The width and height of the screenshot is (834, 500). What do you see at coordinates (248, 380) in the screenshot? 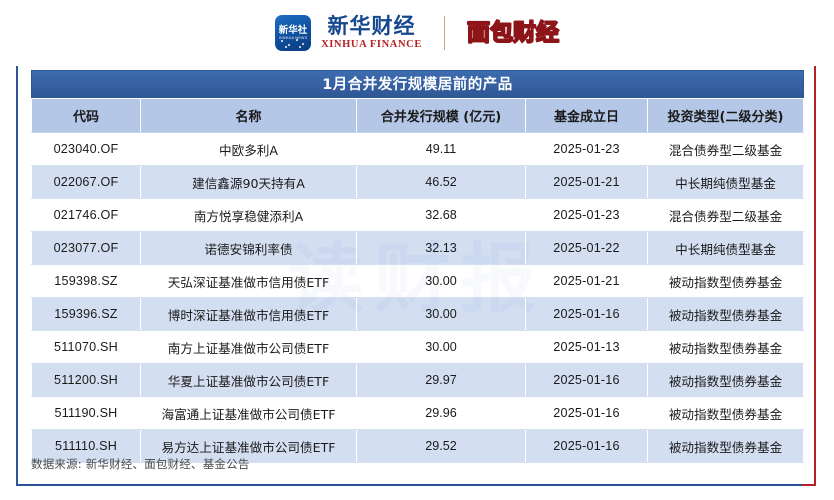
I see `cell-name: 华夏上证基准做市公司债ETF` at bounding box center [248, 380].